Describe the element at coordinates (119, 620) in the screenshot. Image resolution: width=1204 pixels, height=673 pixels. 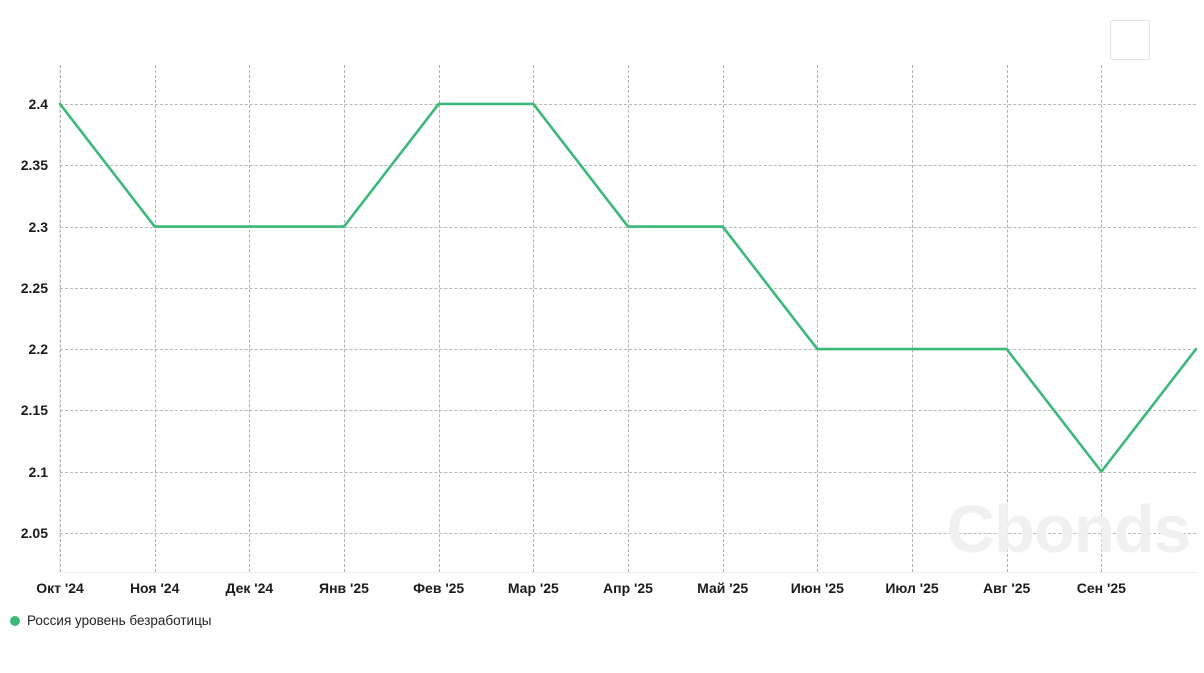
I see `legend-item-label: Россия уровень безработицы` at that location.